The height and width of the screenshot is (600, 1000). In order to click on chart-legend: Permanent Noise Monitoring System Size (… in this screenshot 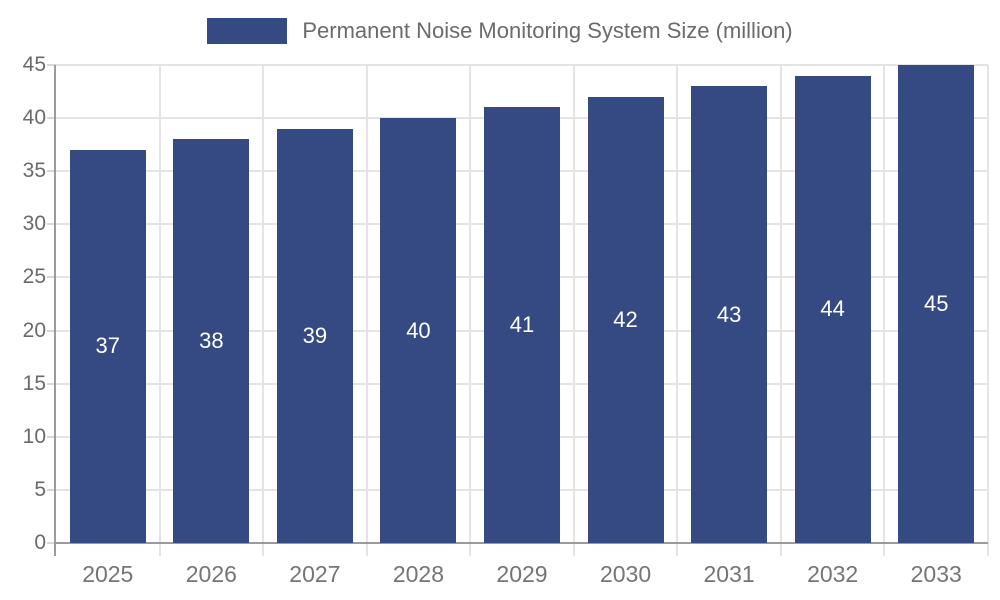, I will do `click(500, 31)`.